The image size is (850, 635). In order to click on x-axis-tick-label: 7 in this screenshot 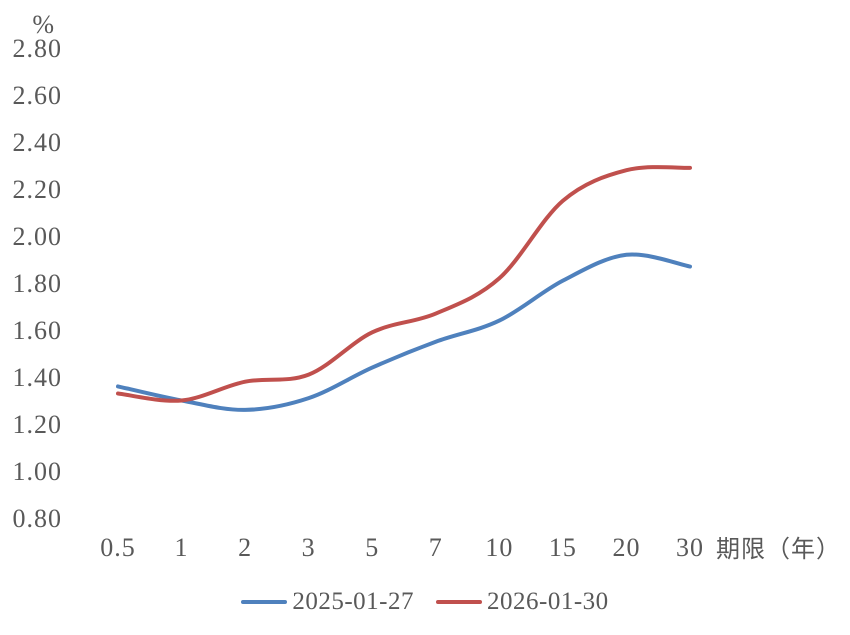, I will do `click(436, 547)`.